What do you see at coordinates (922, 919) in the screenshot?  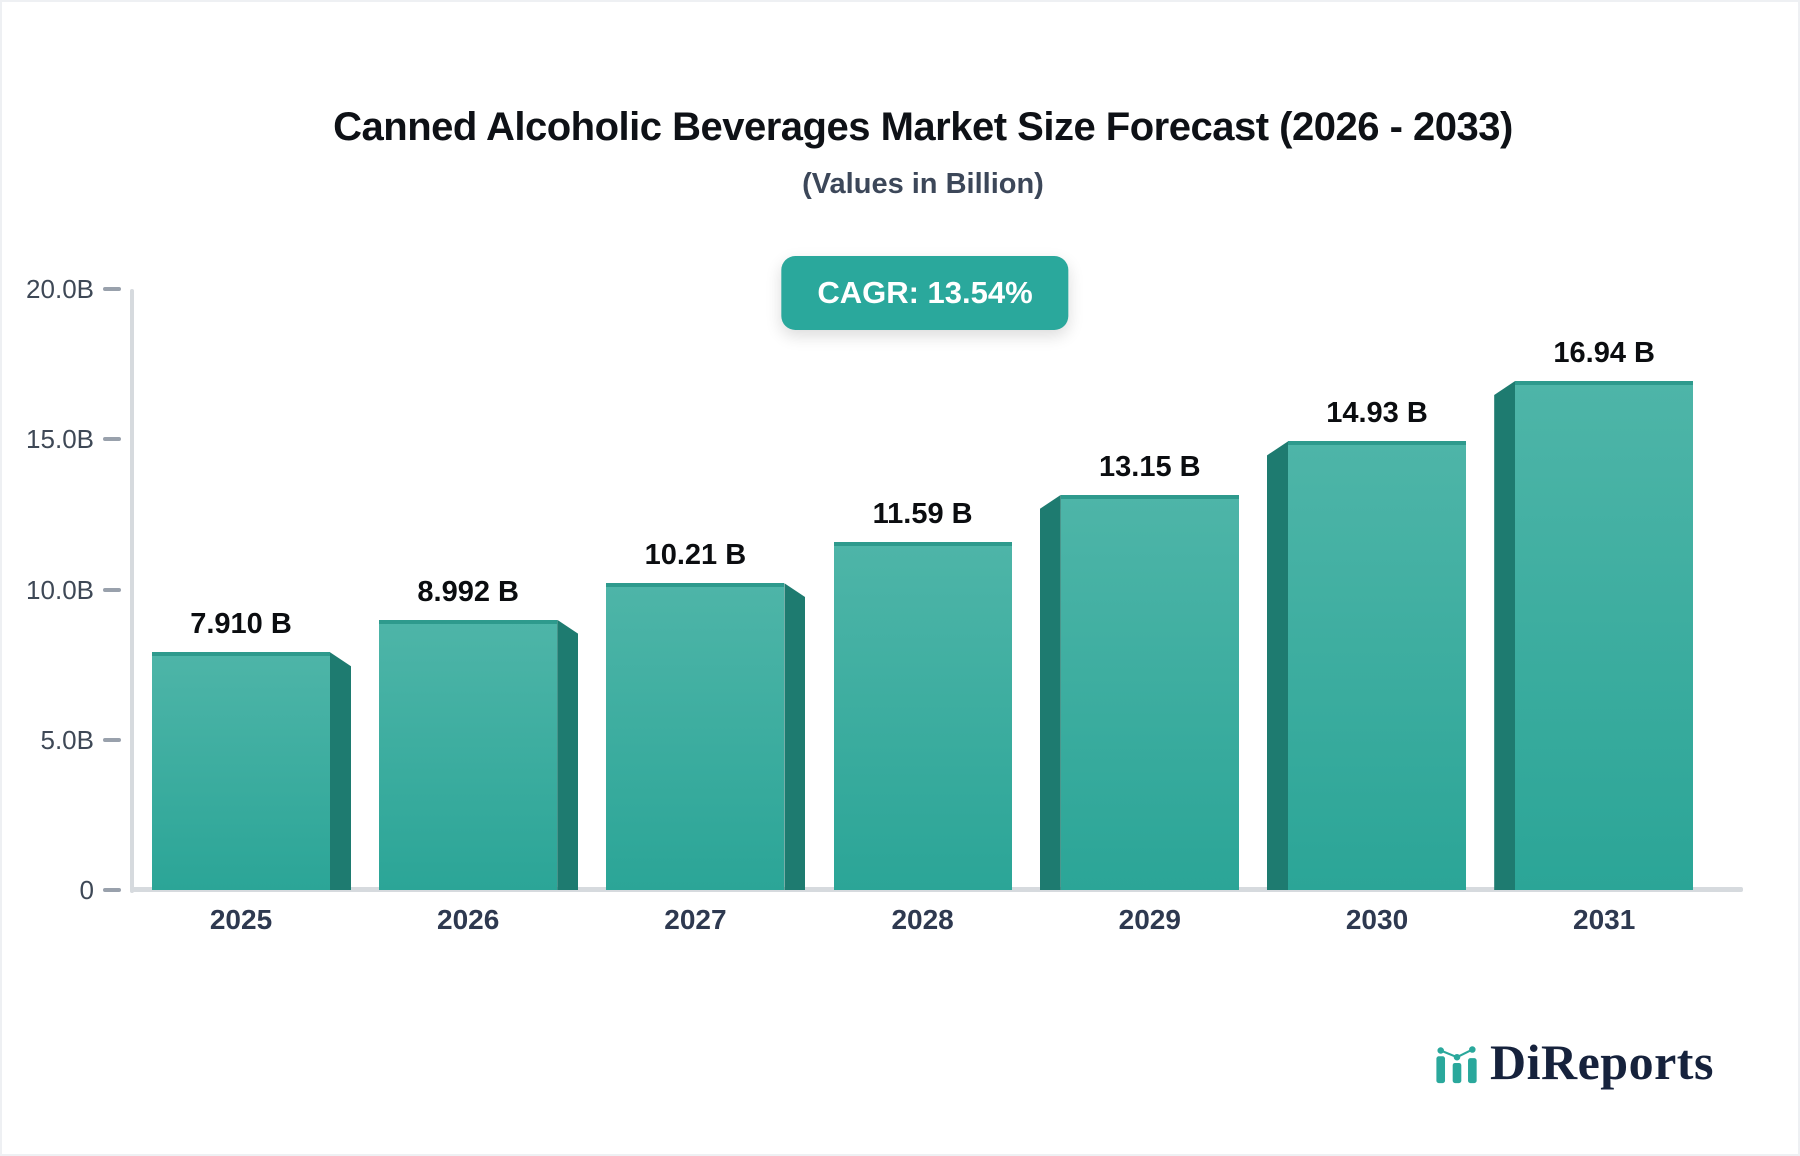 I see `x-axis-label: 2028` at bounding box center [922, 919].